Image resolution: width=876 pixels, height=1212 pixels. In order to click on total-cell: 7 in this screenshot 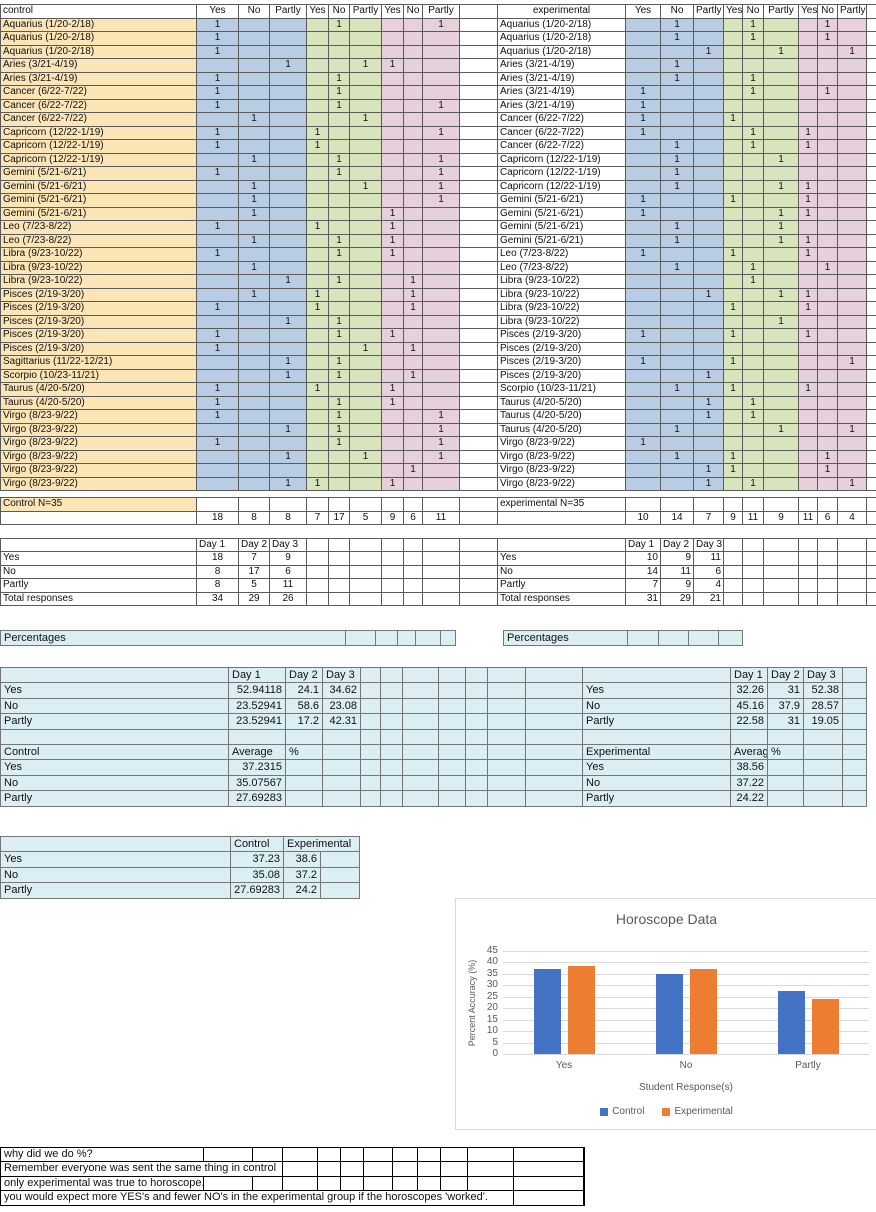, I will do `click(709, 518)`.